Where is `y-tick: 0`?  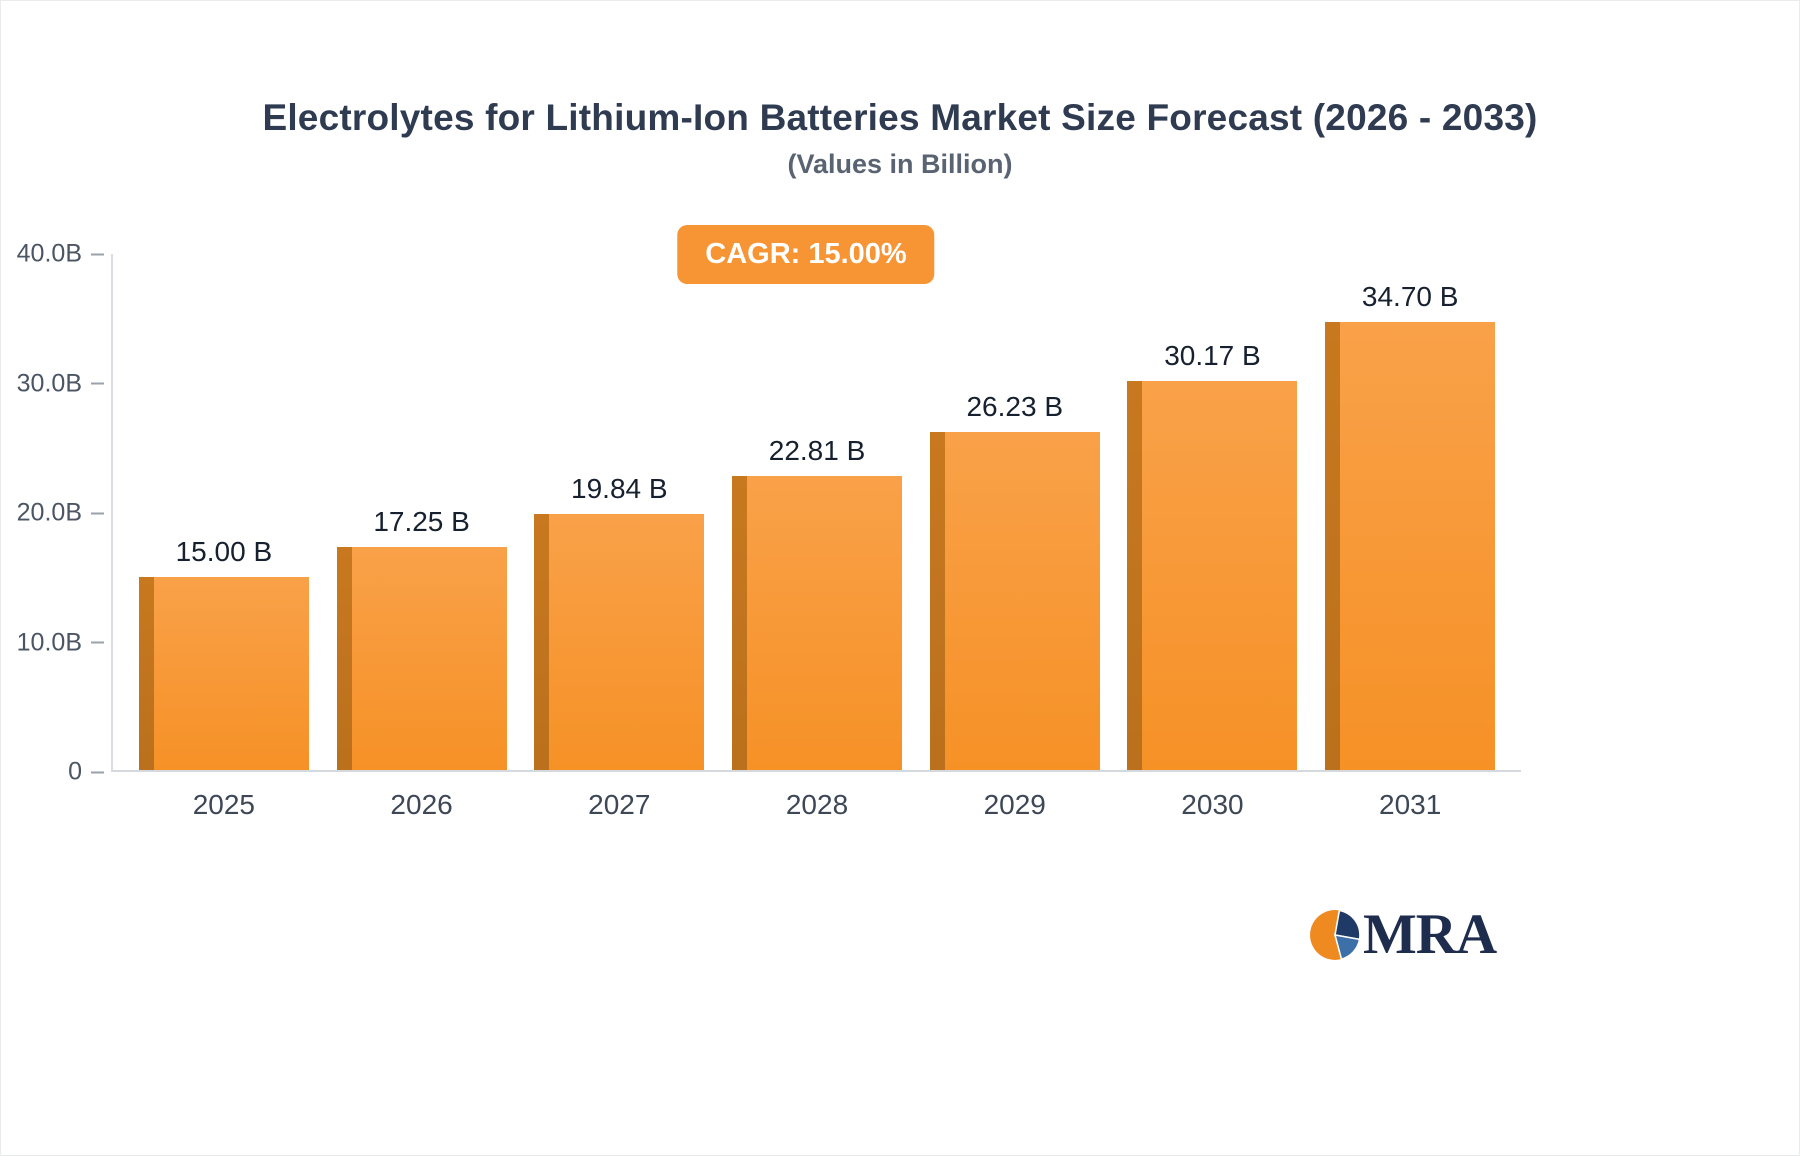 y-tick: 0 is located at coordinates (89, 772).